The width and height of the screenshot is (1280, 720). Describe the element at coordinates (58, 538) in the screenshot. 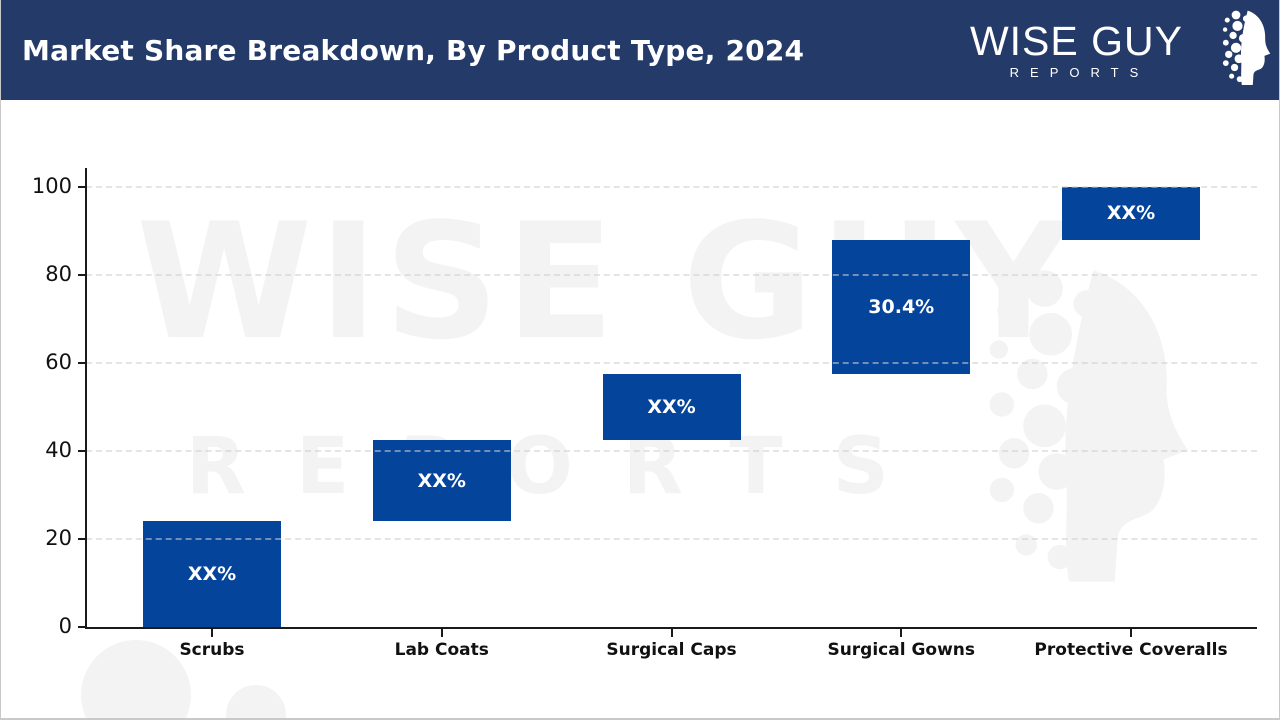

I see `y-axis-tick-label: 20` at that location.